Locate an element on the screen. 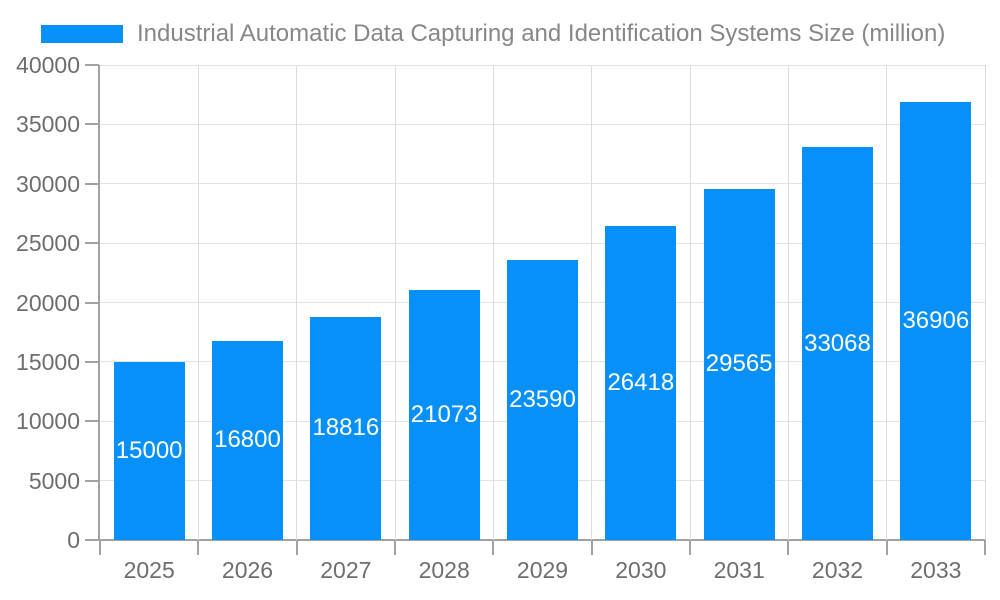  x-axis-tick-label: 2028 is located at coordinates (444, 570).